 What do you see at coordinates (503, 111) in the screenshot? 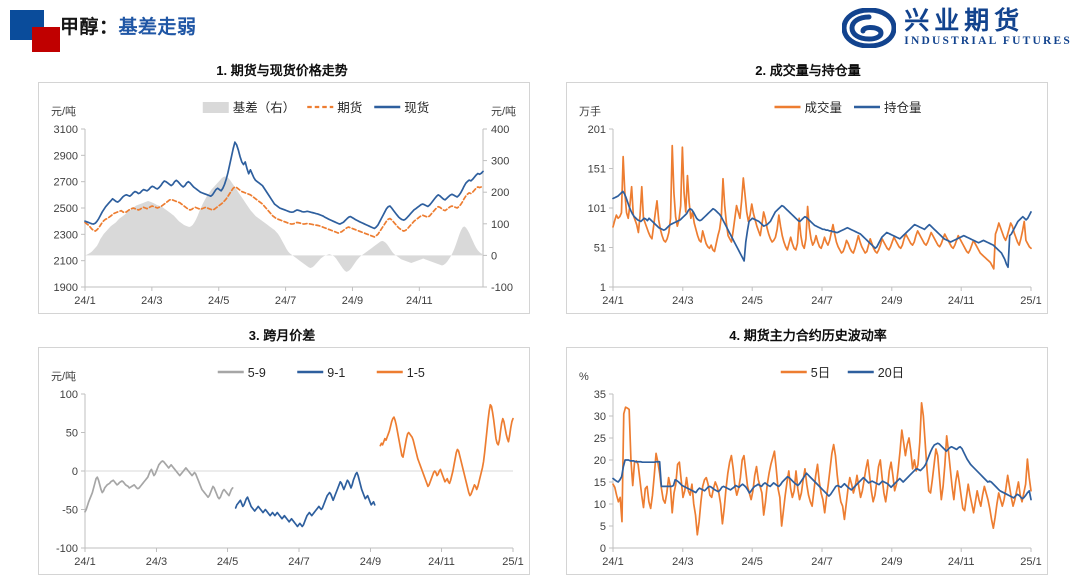
I see `chart1-right-unit-label: 元/吨` at bounding box center [503, 111].